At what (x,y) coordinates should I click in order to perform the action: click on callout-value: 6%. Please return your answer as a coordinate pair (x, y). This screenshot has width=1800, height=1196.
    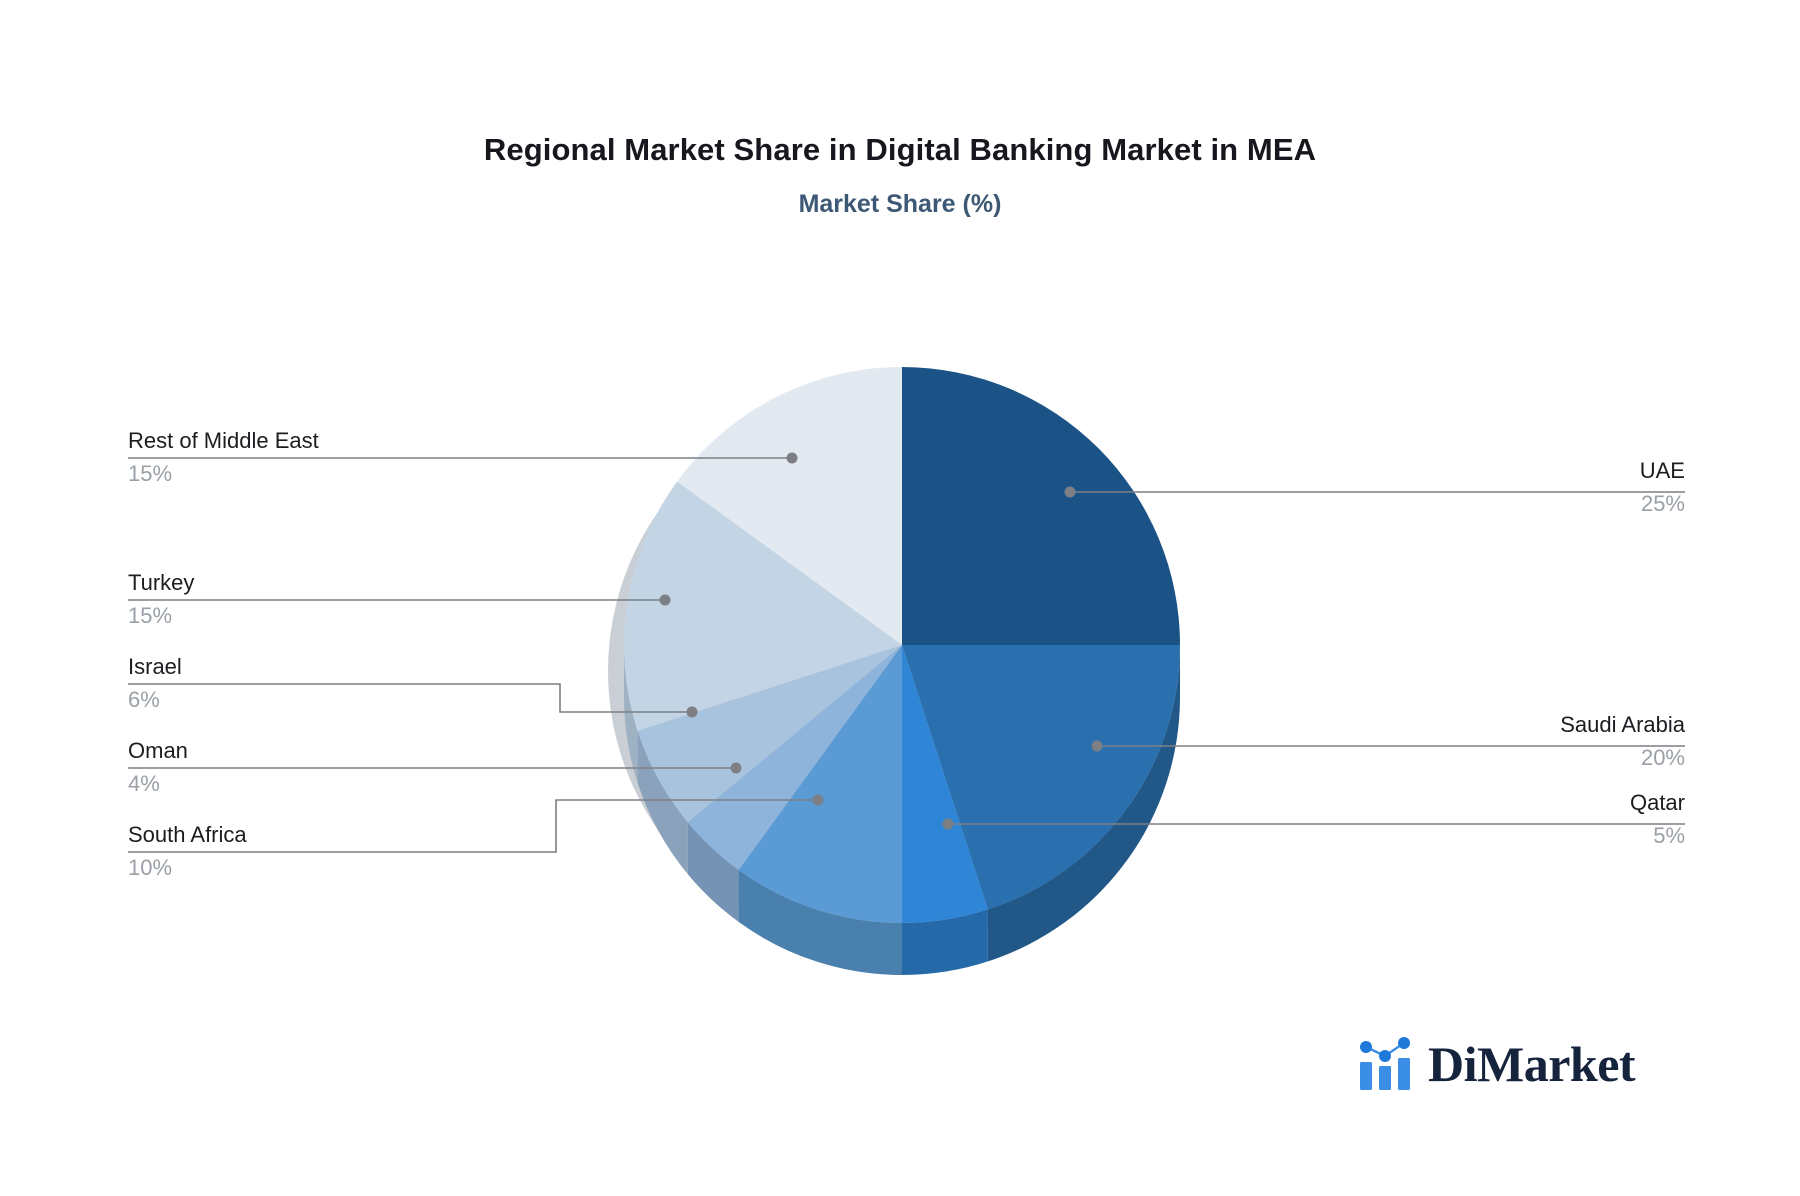
    Looking at the image, I should click on (144, 699).